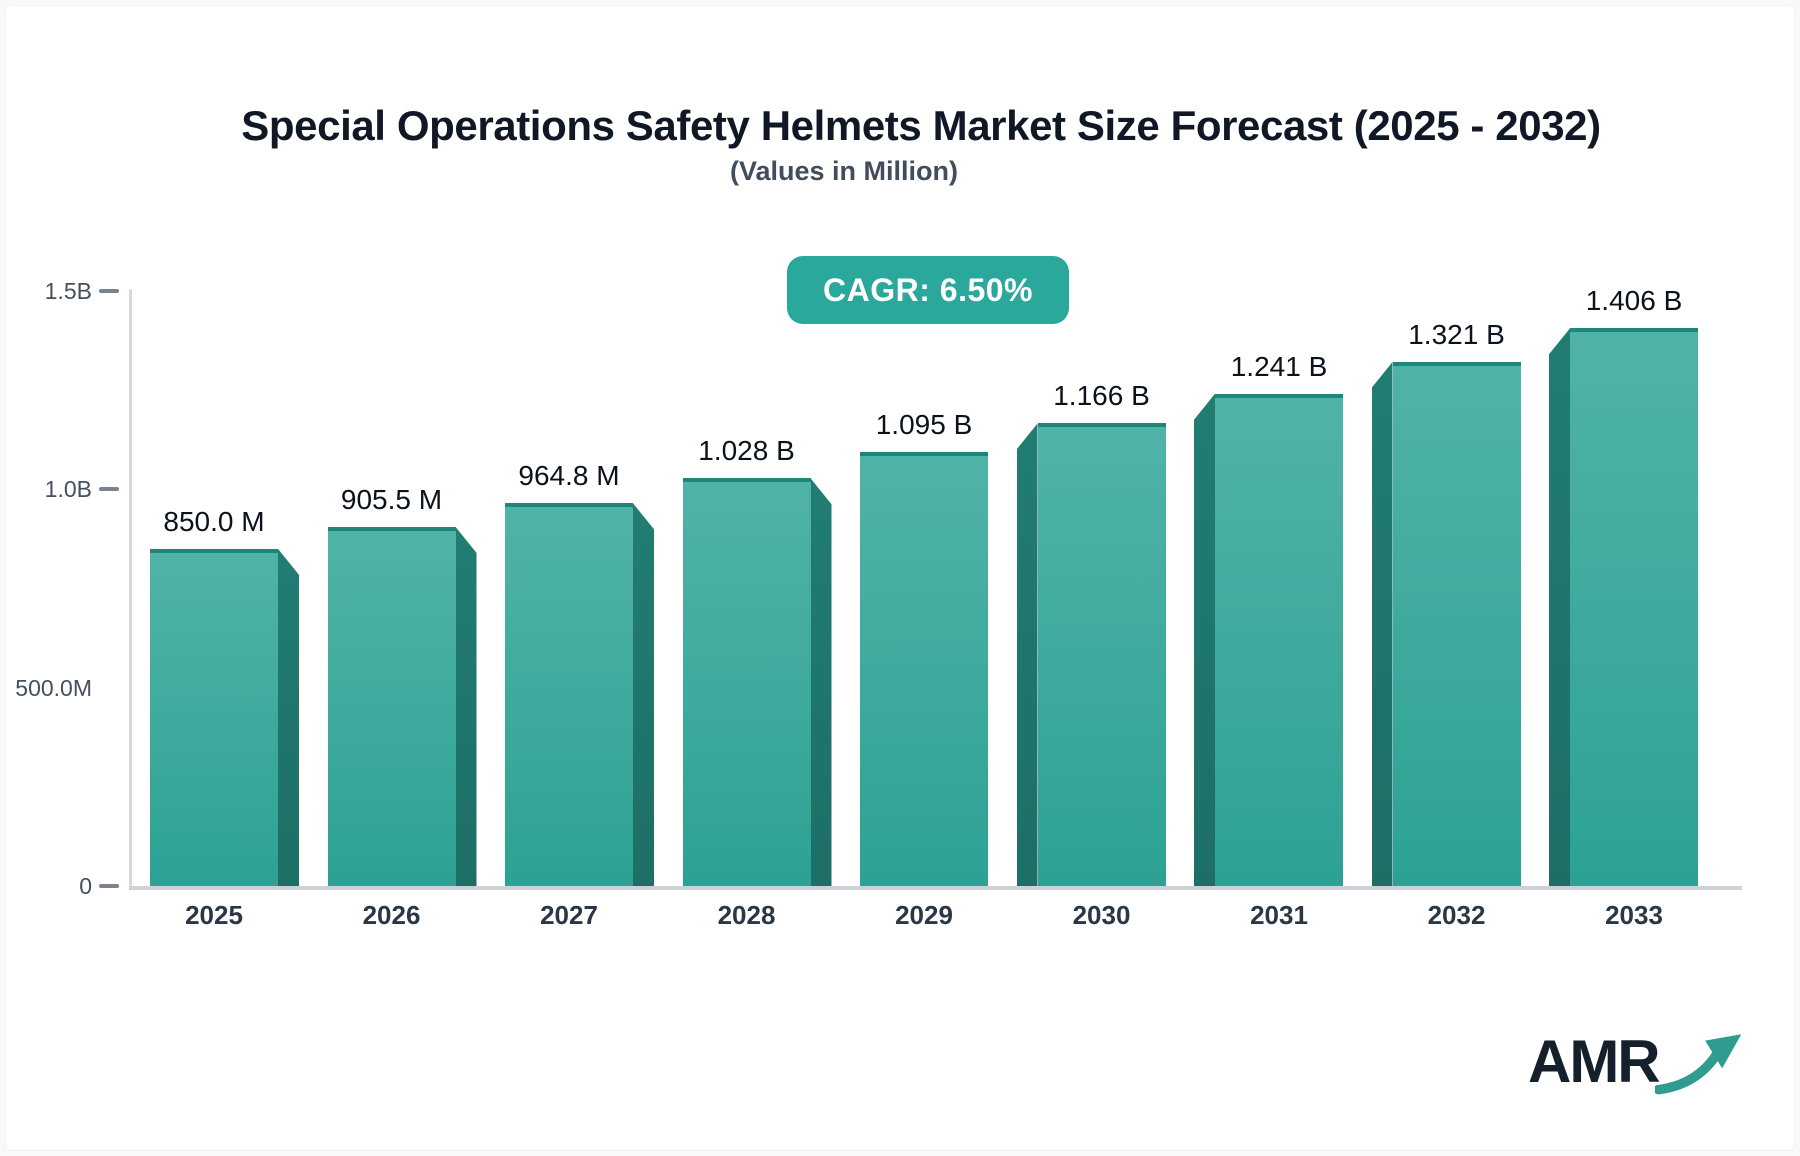 The image size is (1800, 1156). Describe the element at coordinates (1101, 396) in the screenshot. I see `bar-value-label-2030: 1.166 B` at that location.